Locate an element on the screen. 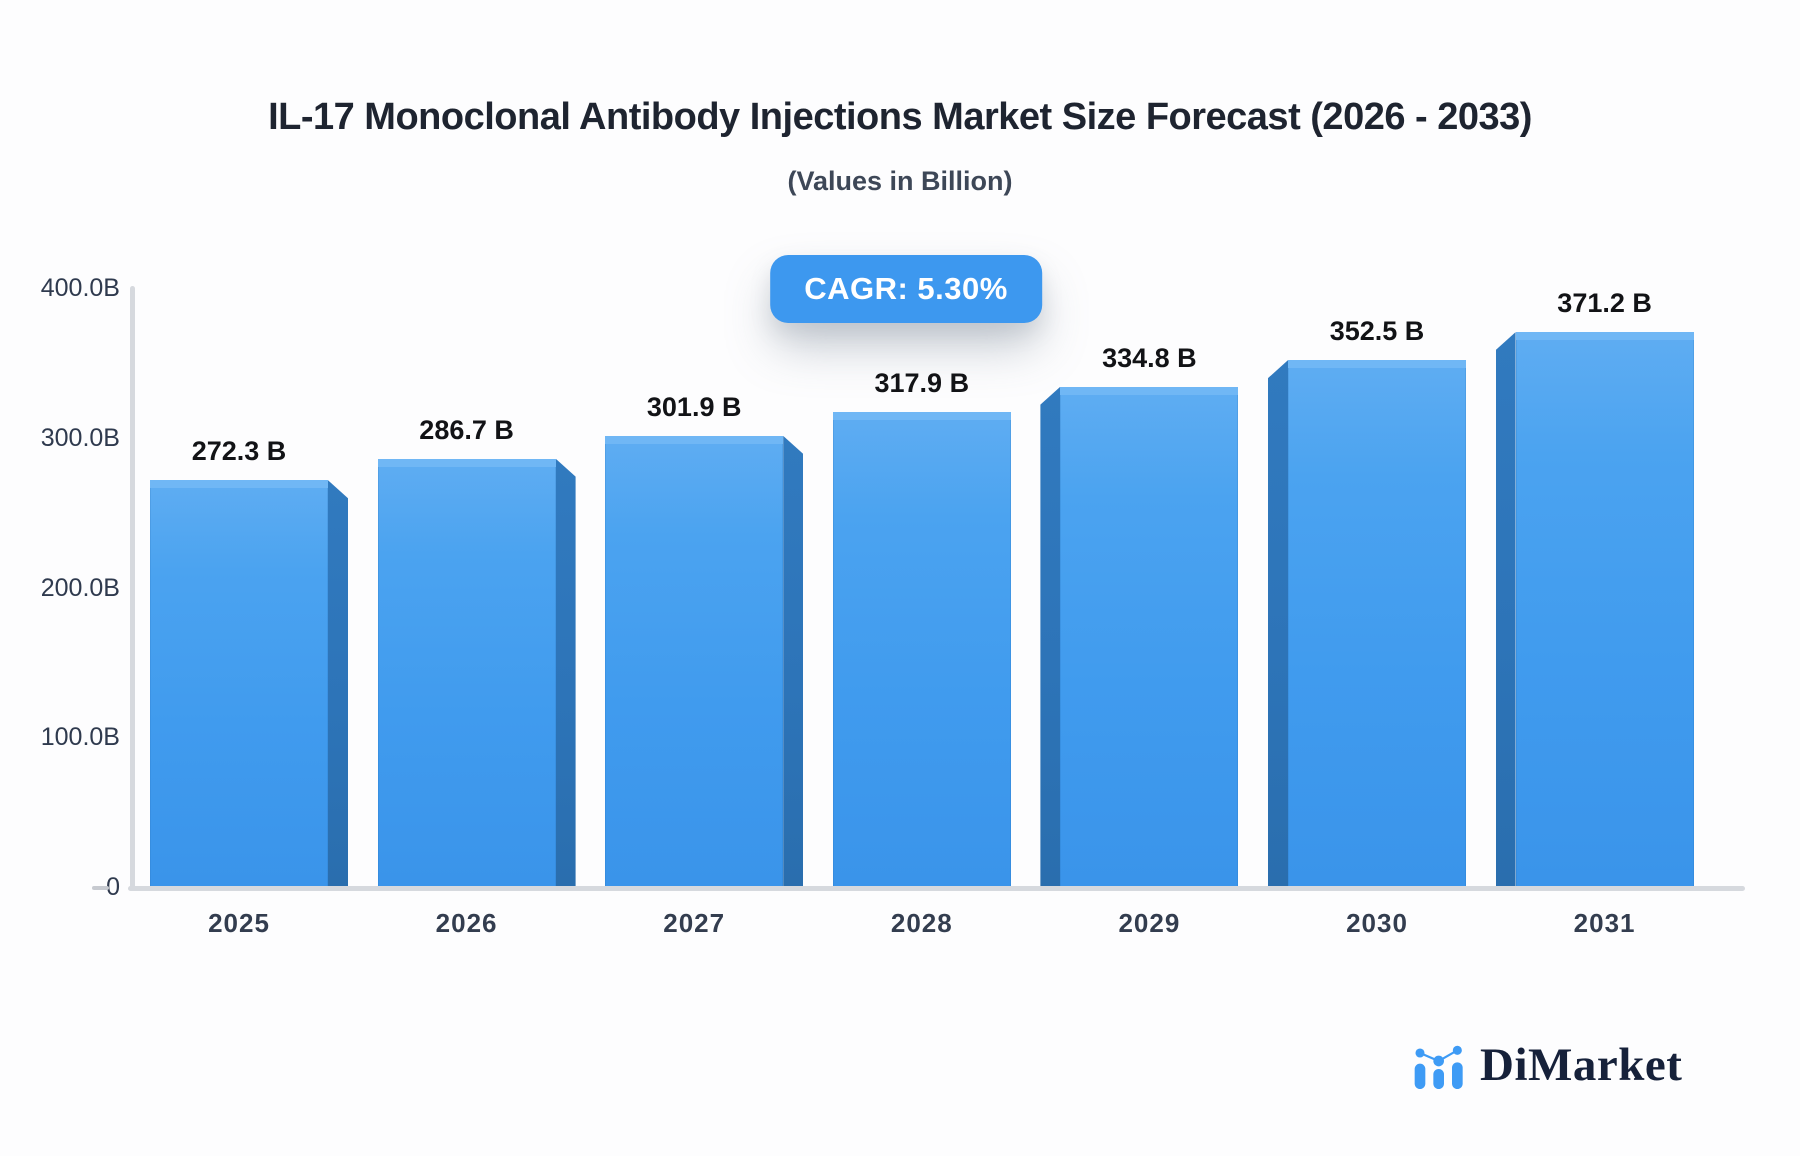 This screenshot has width=1800, height=1156. x-axis-category-label: 2030 is located at coordinates (1377, 923).